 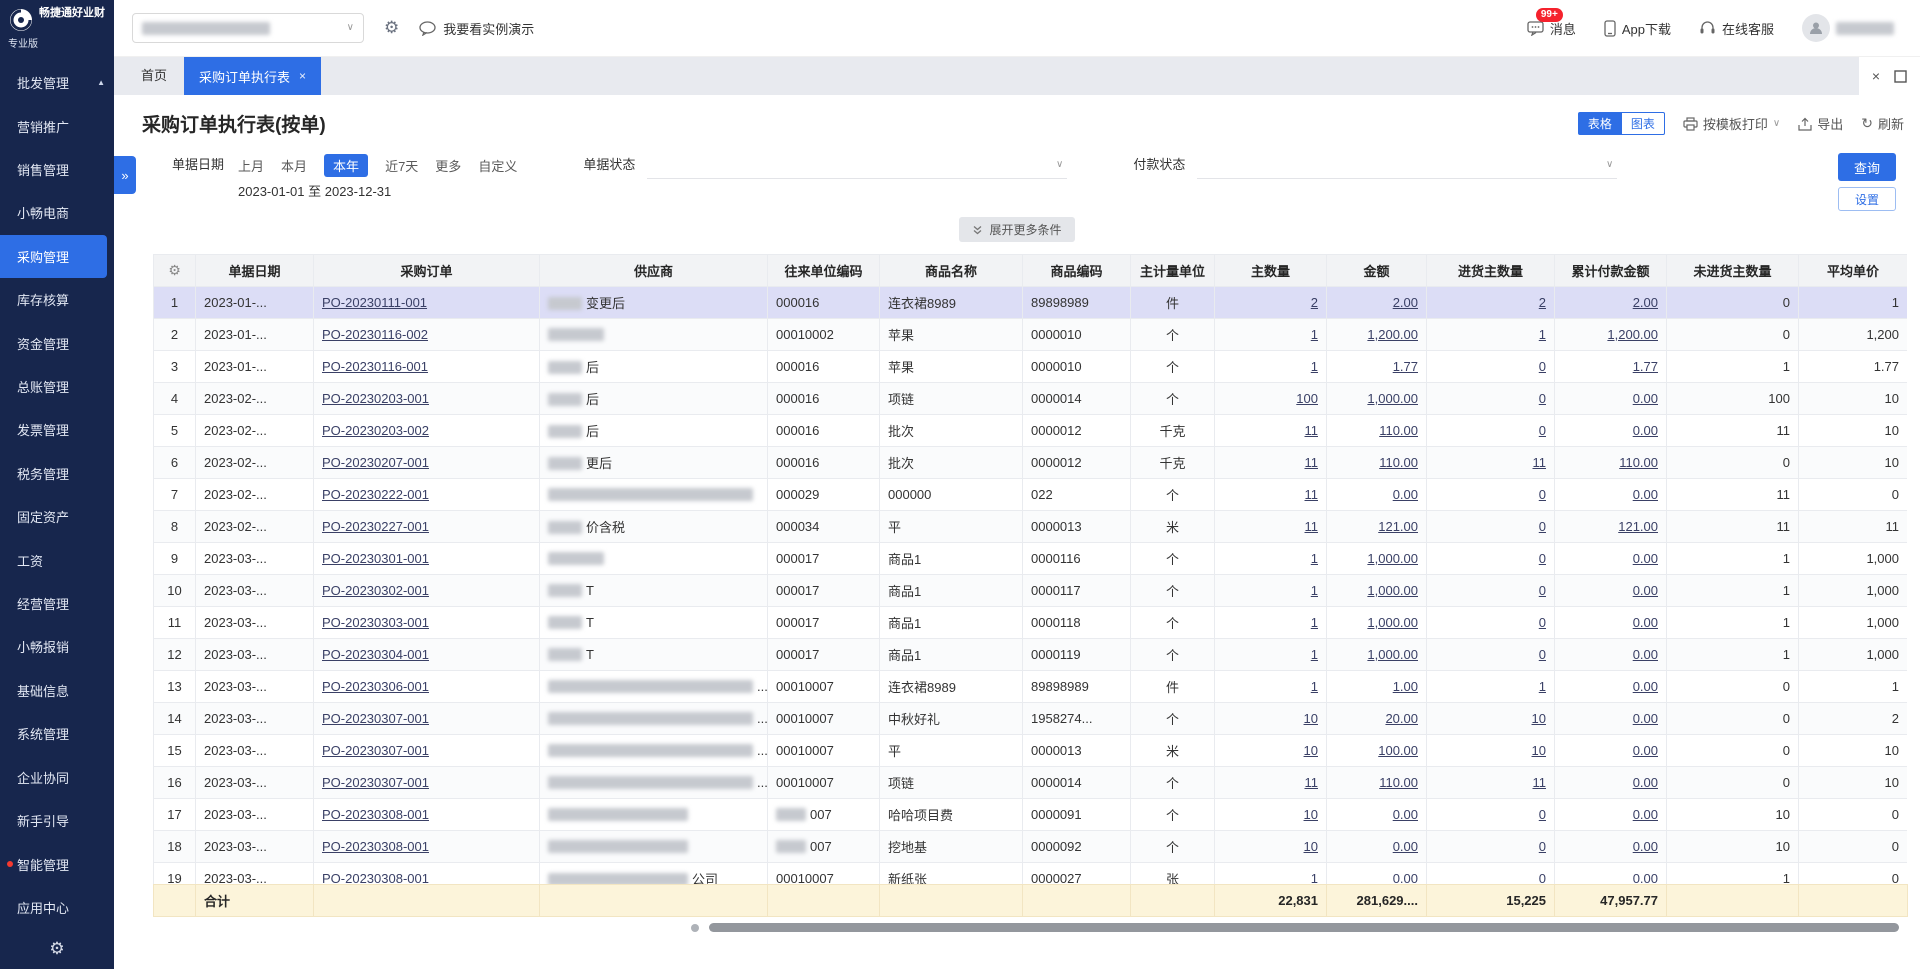 I want to click on po-link: PO-20230111-001, so click(x=375, y=302).